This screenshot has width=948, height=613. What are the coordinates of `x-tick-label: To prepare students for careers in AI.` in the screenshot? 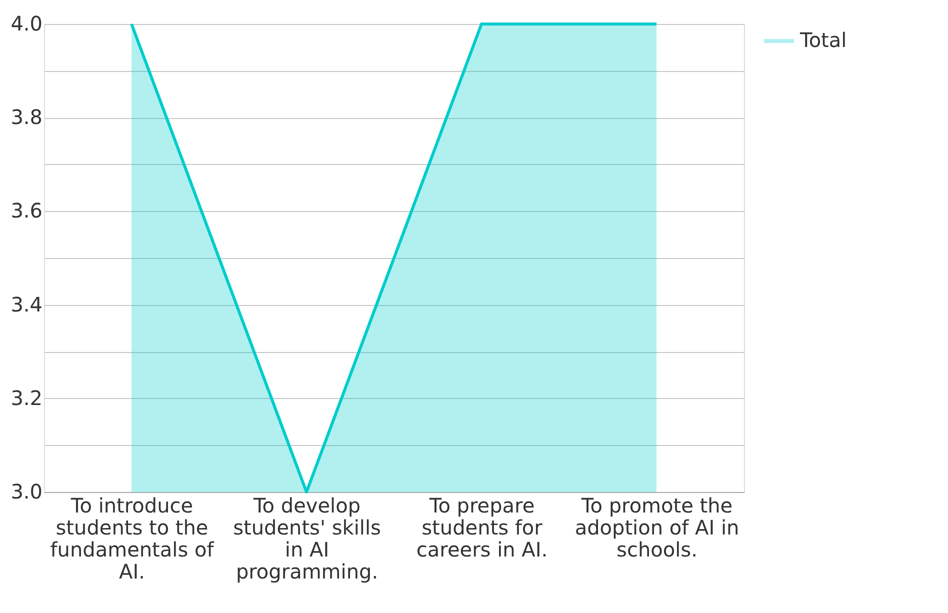 It's located at (482, 528).